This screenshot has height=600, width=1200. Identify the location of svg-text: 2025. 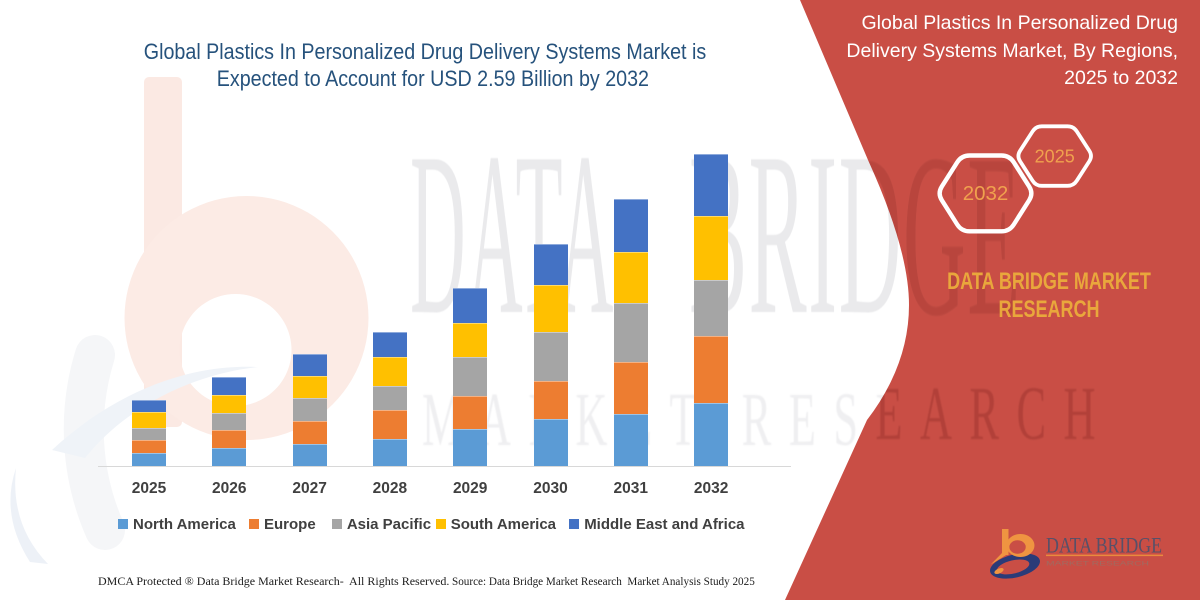
(1055, 157).